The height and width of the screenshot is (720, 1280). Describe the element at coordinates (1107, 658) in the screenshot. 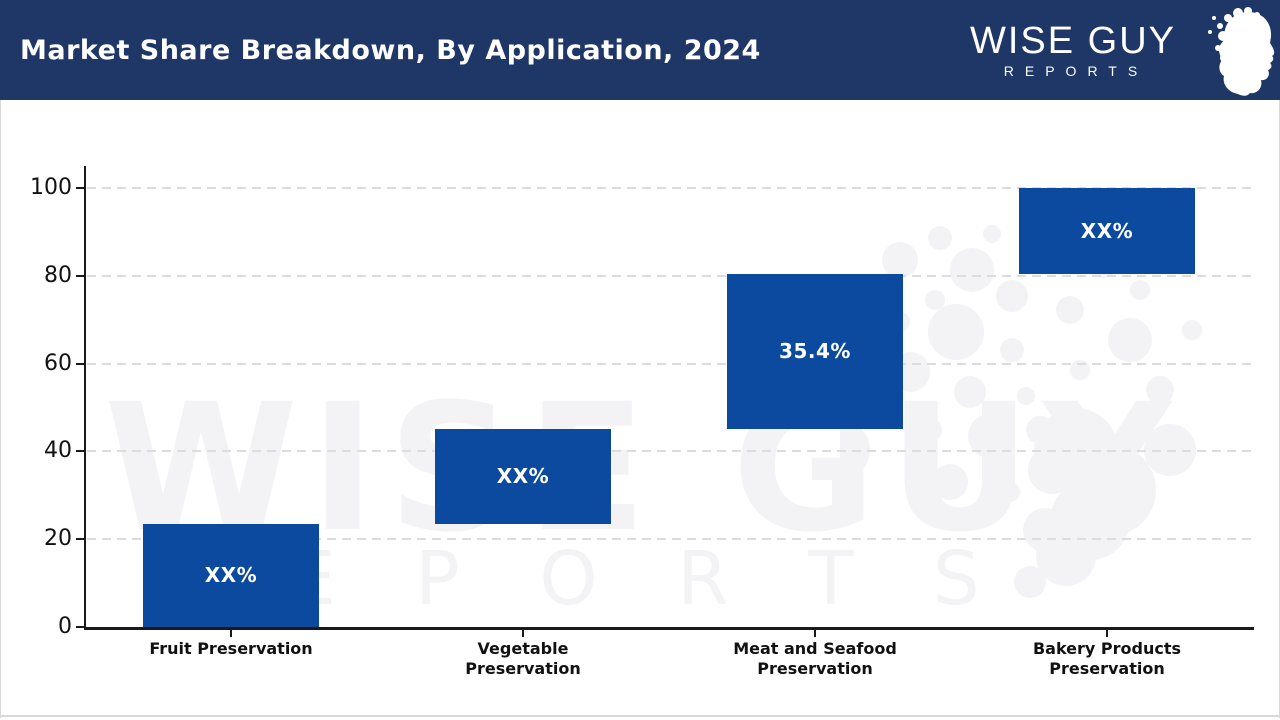

I see `category-label: Bakery Products Preservation` at that location.